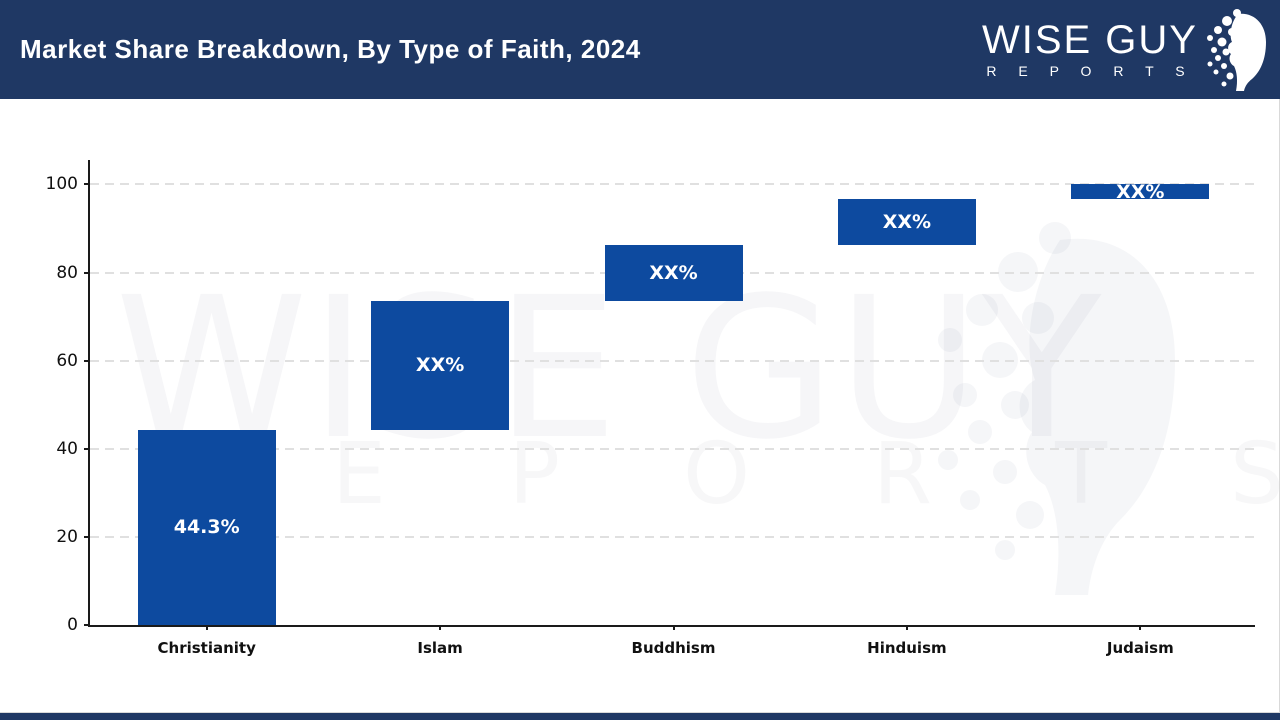  I want to click on y-tick-label-20: 20, so click(67, 536).